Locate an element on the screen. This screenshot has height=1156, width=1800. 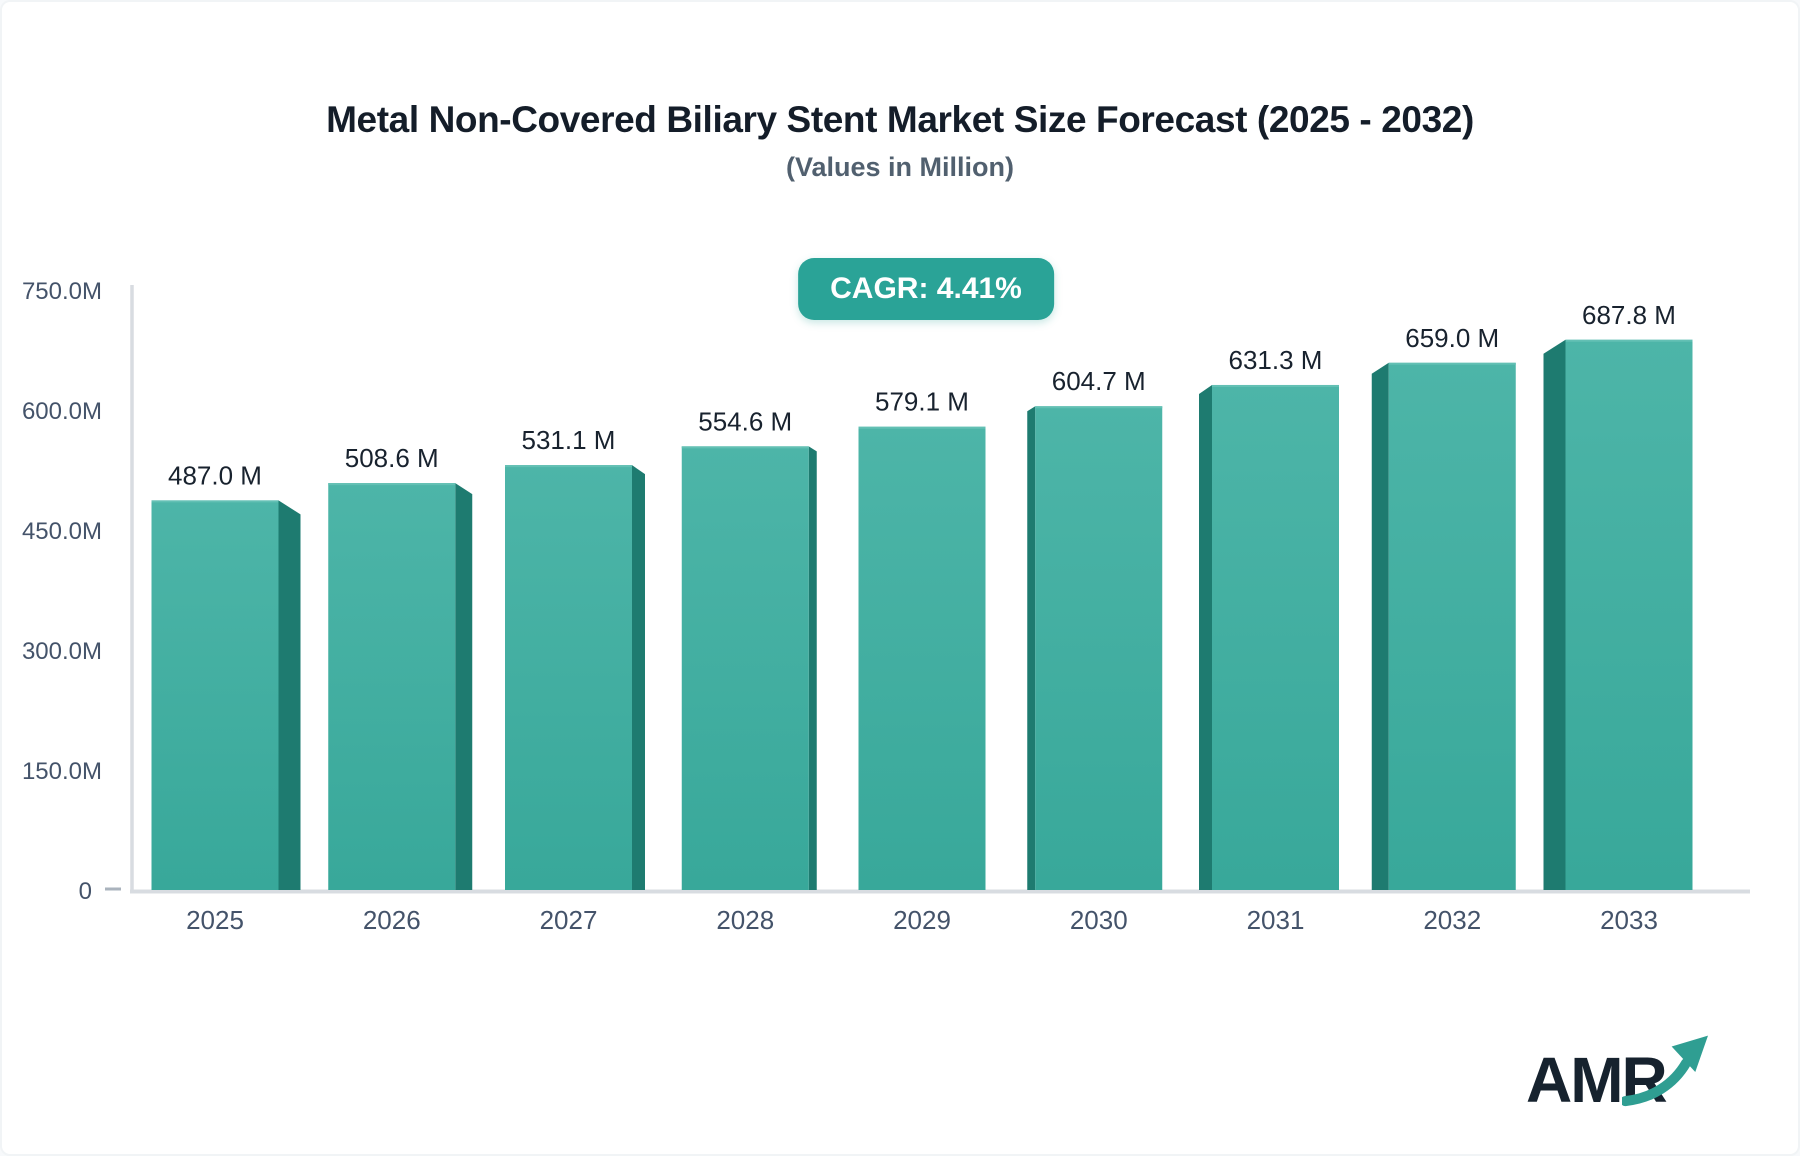
y-axis-label: 150.0M is located at coordinates (62, 771).